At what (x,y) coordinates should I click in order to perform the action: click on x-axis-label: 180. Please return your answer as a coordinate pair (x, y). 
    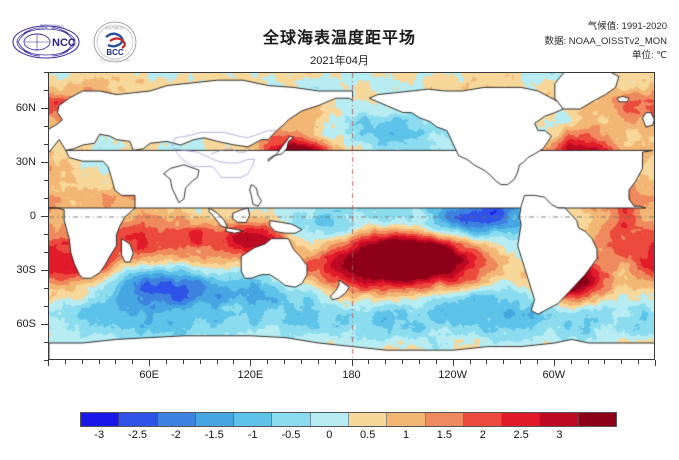
    Looking at the image, I should click on (351, 375).